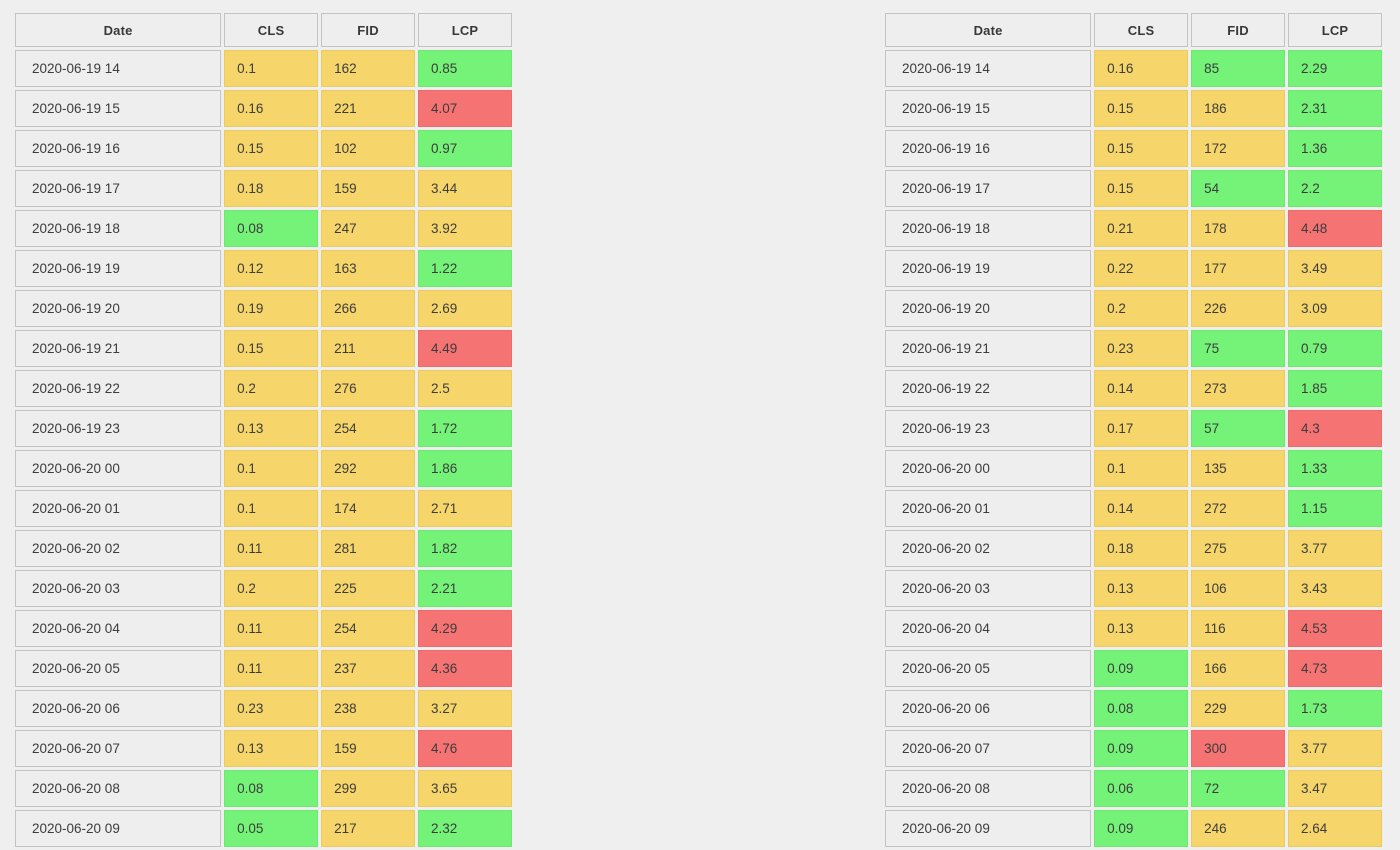  What do you see at coordinates (1238, 108) in the screenshot?
I see `fid-value-cell: 186` at bounding box center [1238, 108].